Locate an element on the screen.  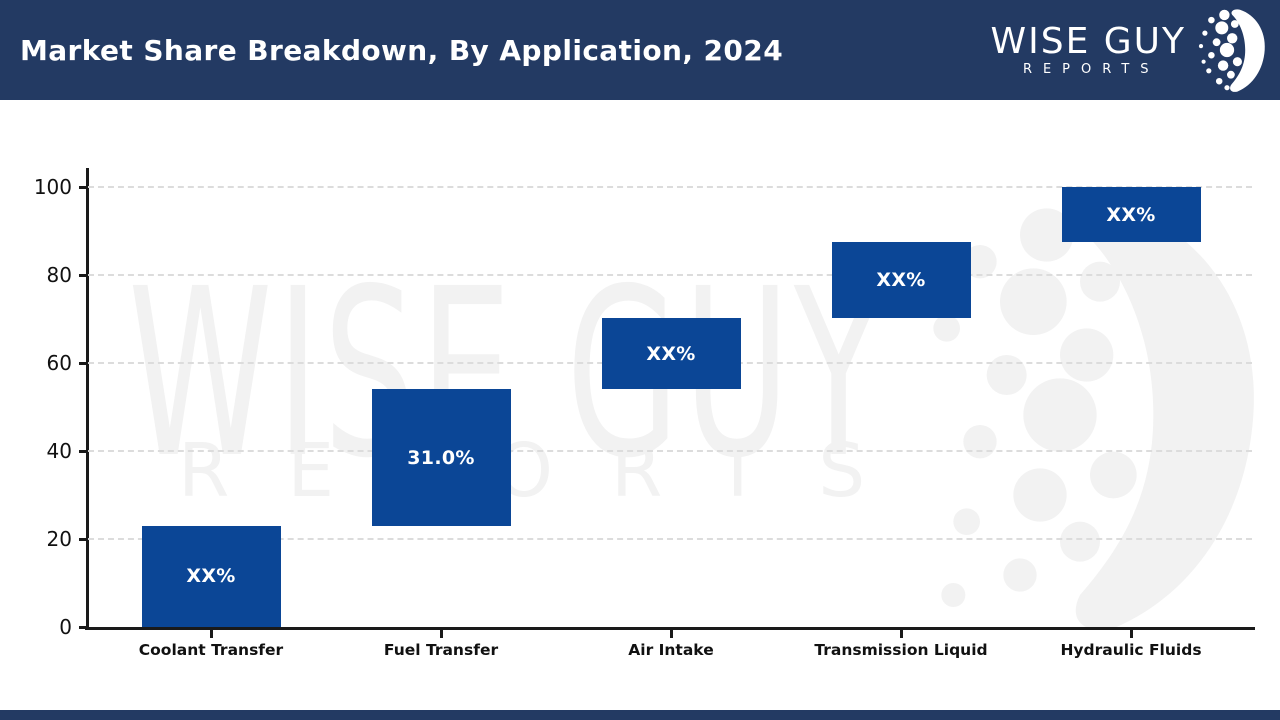
category-label: Air Intake is located at coordinates (671, 650).